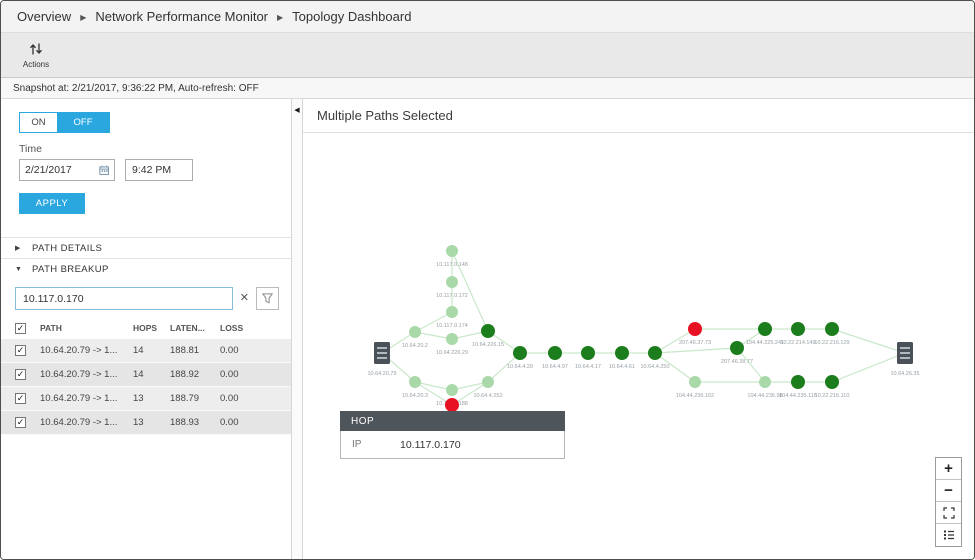 The image size is (975, 560). What do you see at coordinates (415, 396) in the screenshot?
I see `node-label: 10.64.20.3` at bounding box center [415, 396].